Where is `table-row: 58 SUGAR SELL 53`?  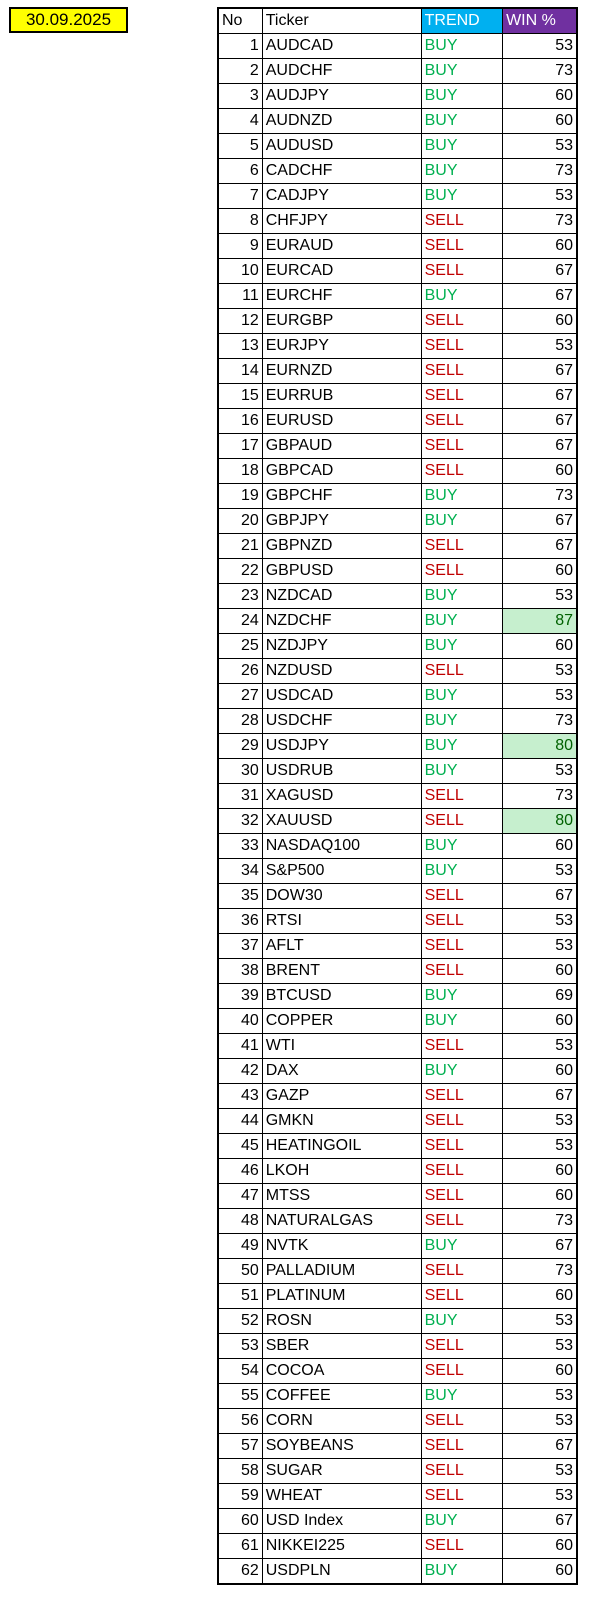 table-row: 58 SUGAR SELL 53 is located at coordinates (397, 1471).